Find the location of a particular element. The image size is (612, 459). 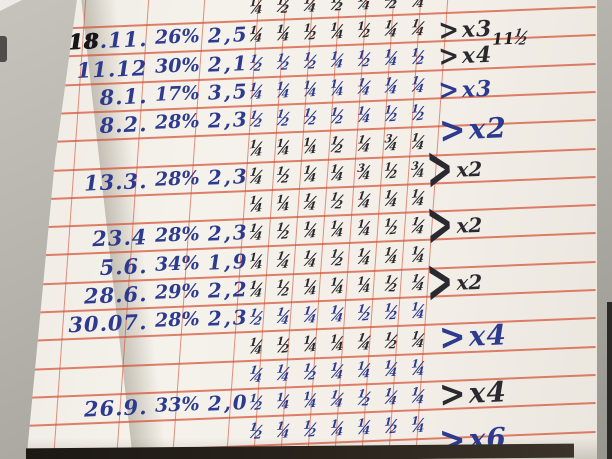

percent-cell: 30% is located at coordinates (177, 65).